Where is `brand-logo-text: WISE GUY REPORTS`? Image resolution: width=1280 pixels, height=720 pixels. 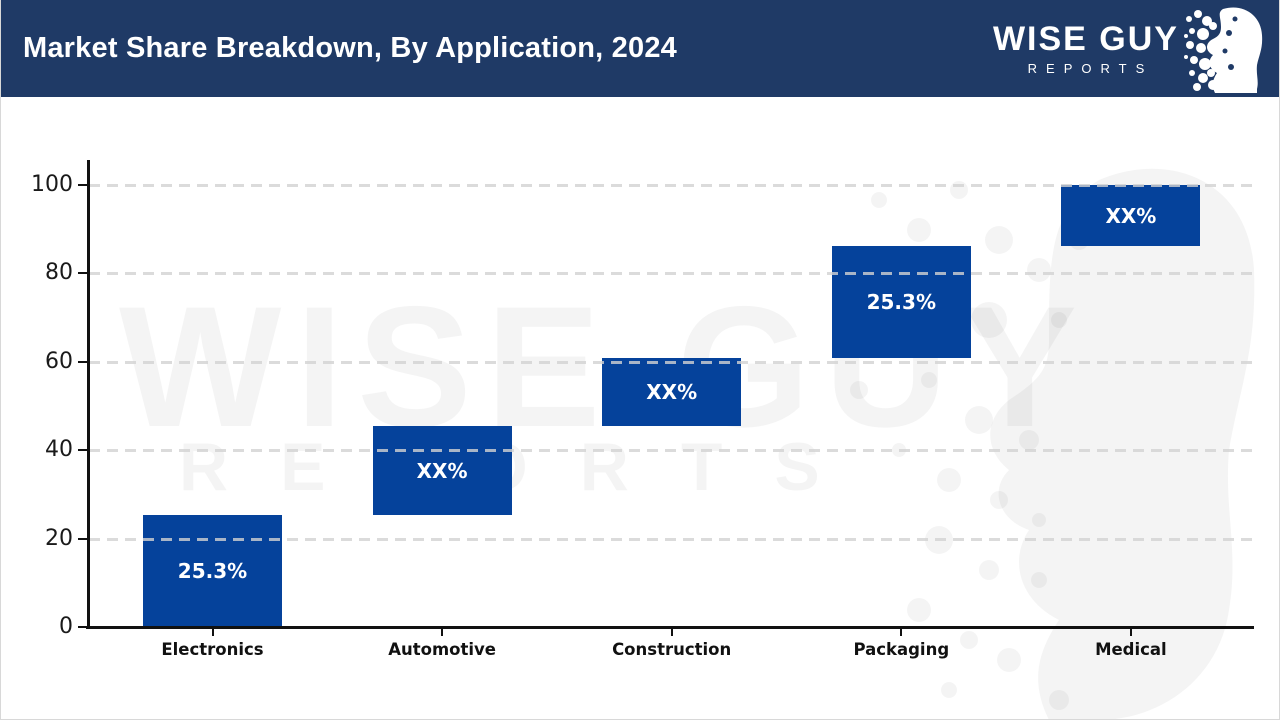
brand-logo-text: WISE GUY REPORTS is located at coordinates (1086, 48).